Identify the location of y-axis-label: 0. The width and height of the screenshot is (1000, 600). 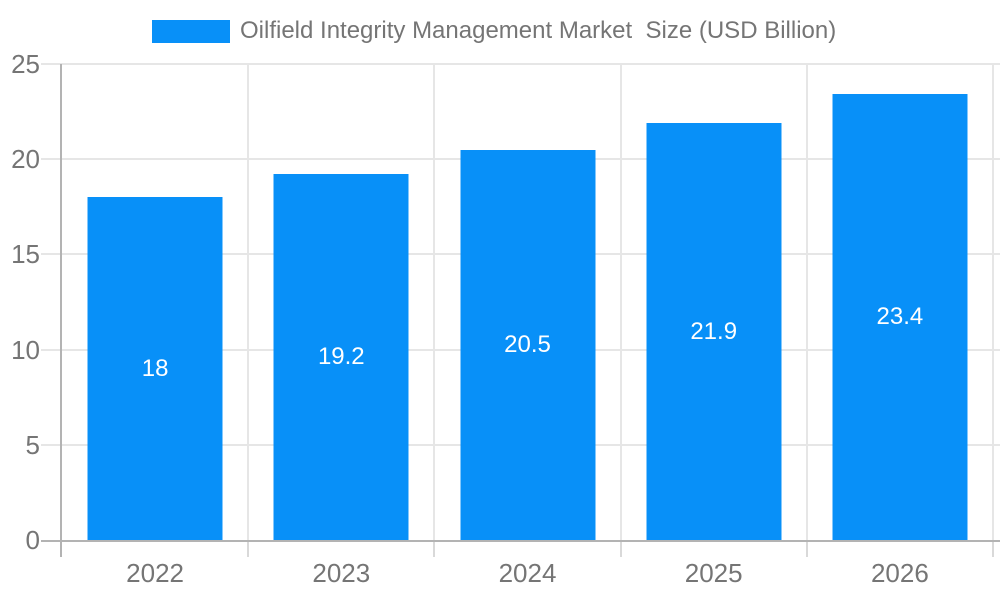
(32, 540).